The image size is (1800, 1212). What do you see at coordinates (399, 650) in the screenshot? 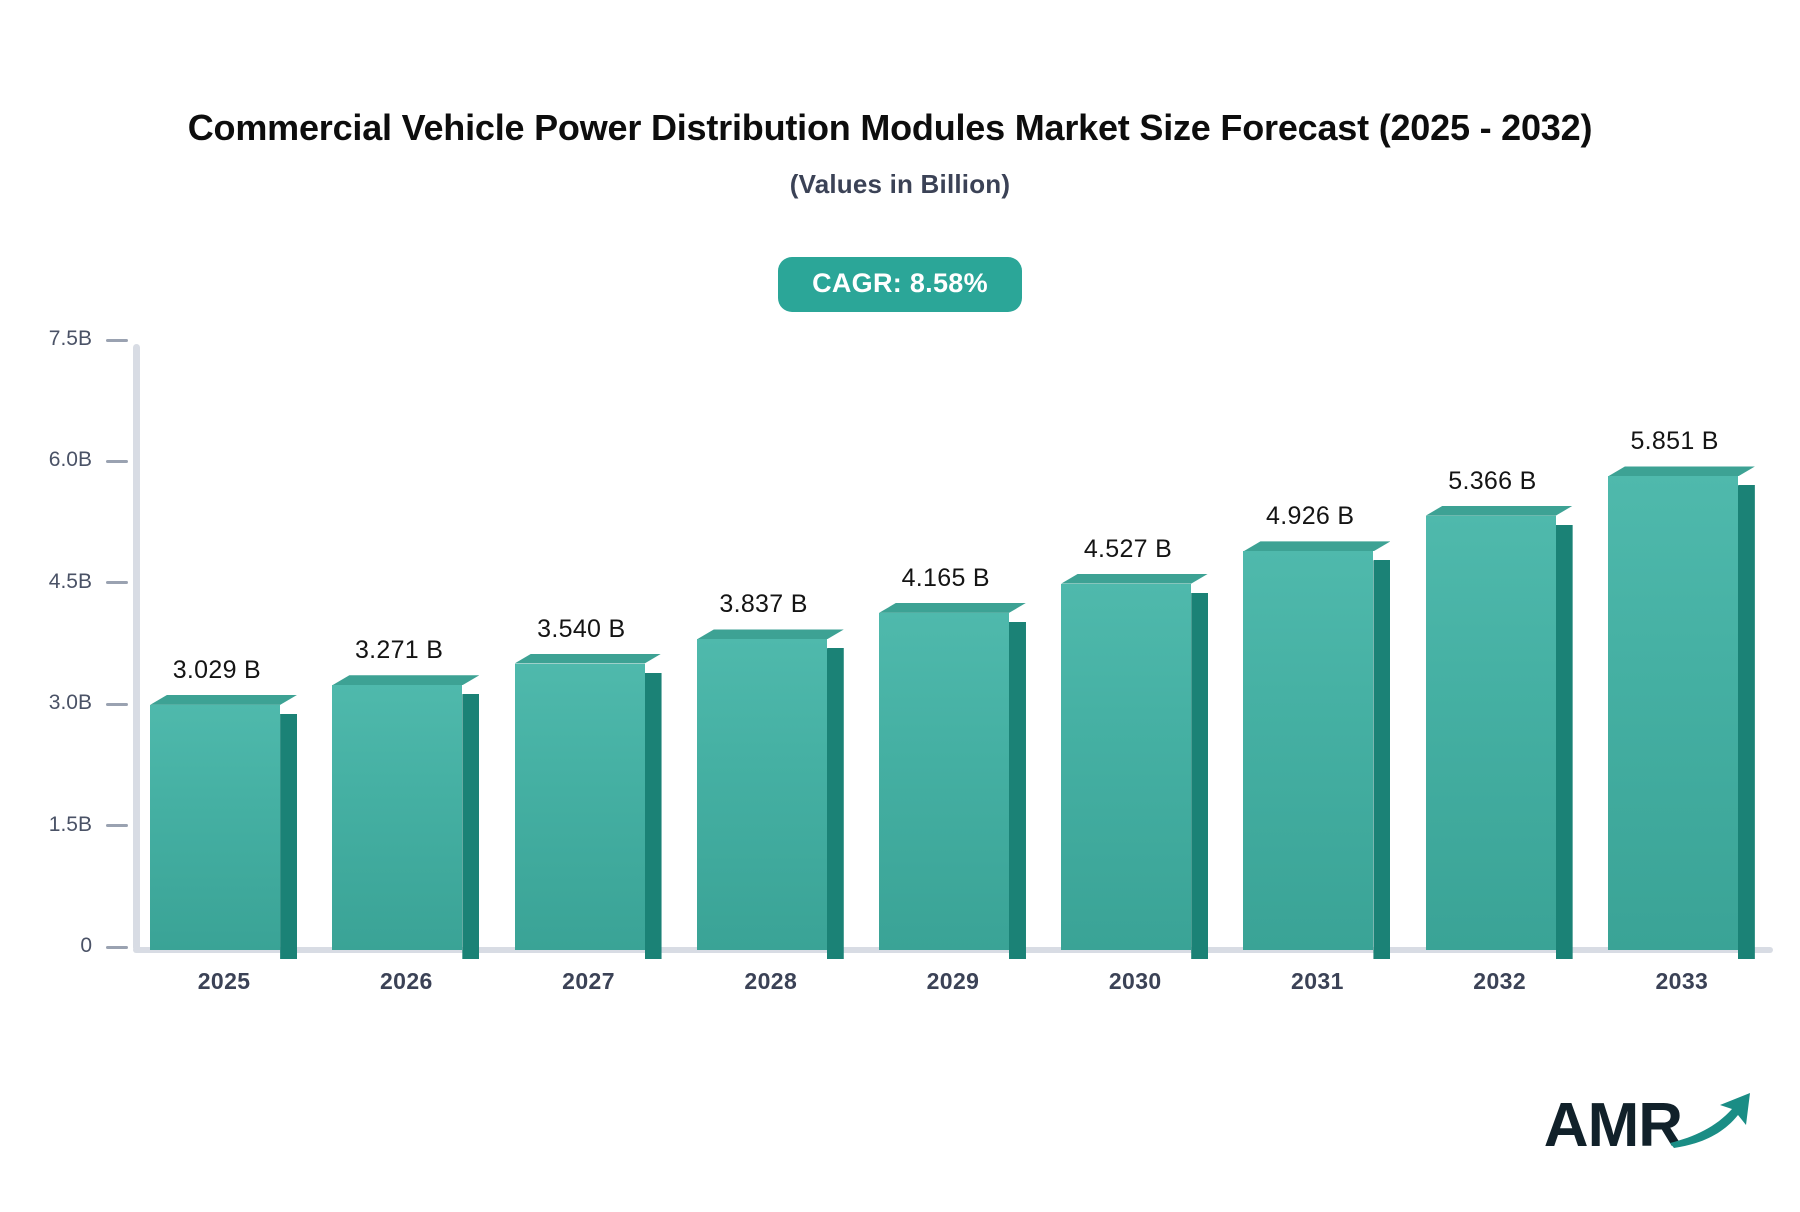
I see `bar-value-label: 3.271 B` at bounding box center [399, 650].